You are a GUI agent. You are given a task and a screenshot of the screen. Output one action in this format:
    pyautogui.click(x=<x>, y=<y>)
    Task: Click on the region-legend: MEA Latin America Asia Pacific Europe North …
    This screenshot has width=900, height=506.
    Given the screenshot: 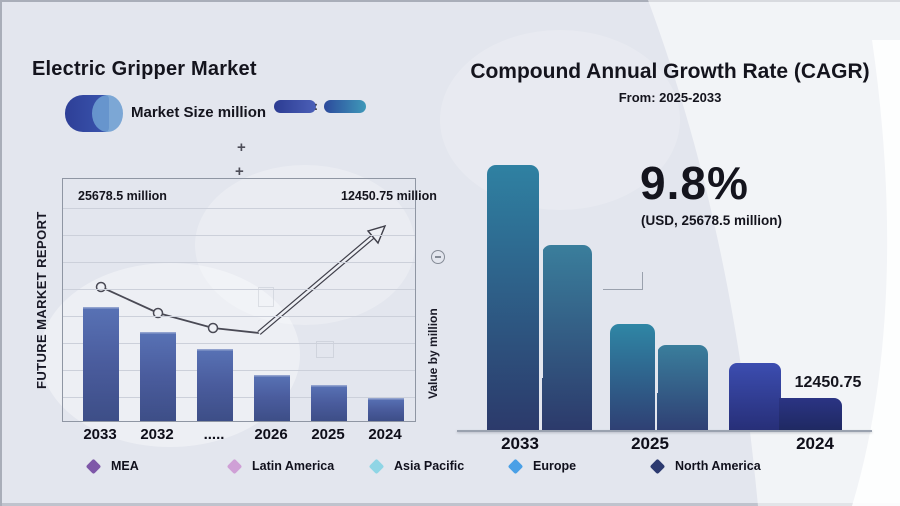 What is the action you would take?
    pyautogui.click(x=450, y=469)
    